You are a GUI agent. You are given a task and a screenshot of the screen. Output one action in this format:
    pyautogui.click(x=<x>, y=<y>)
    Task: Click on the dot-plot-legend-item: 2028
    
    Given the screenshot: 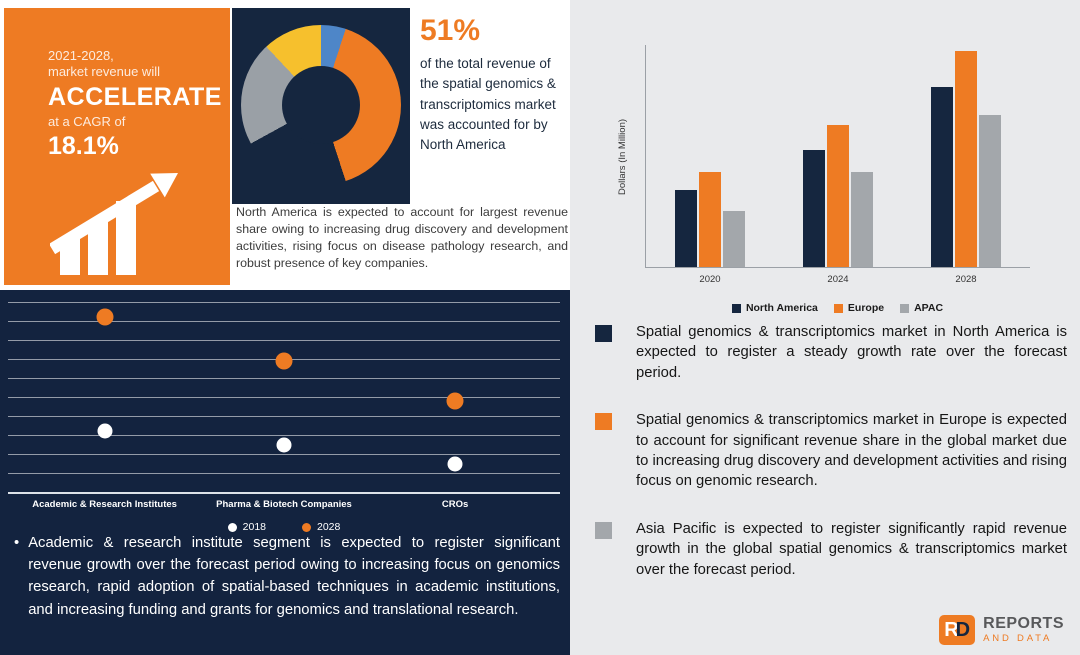 What is the action you would take?
    pyautogui.click(x=321, y=527)
    